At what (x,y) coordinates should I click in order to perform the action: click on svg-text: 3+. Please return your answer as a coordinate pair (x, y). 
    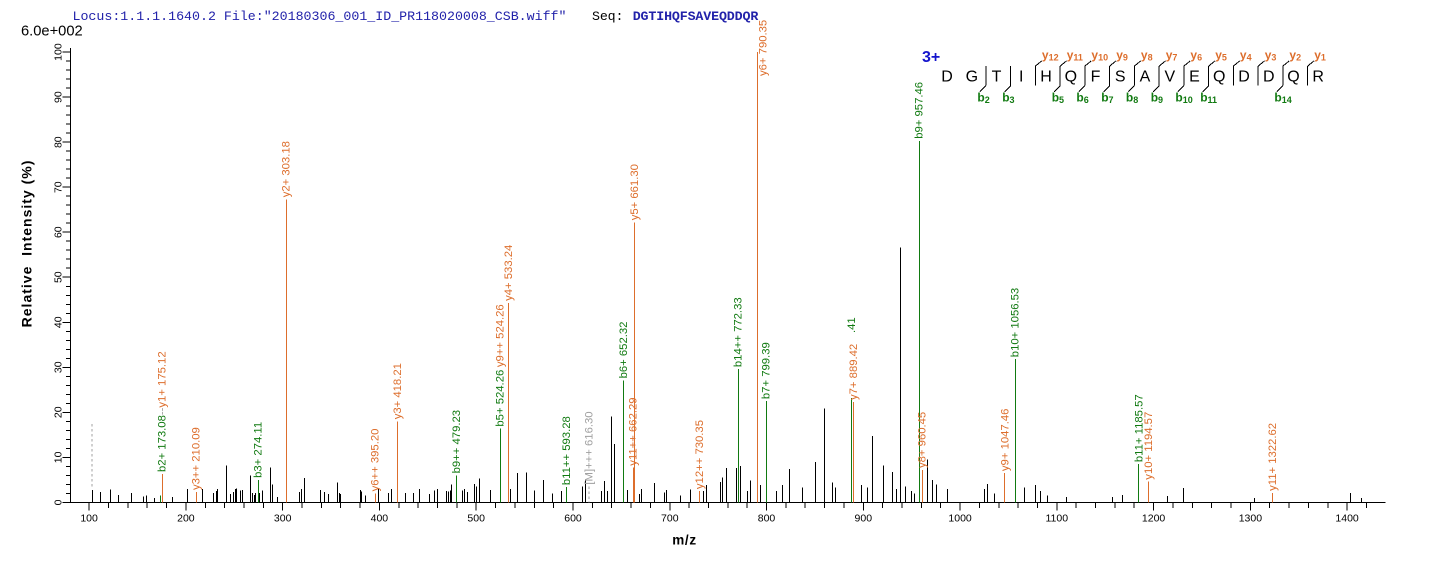
    Looking at the image, I should click on (931, 57).